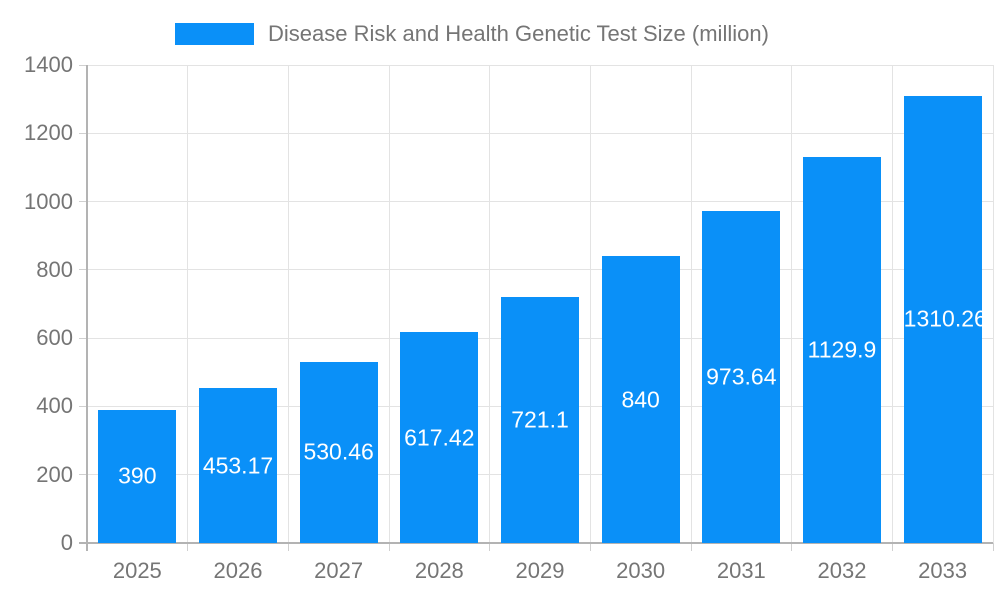 The image size is (1000, 600). I want to click on y-tick-label: 1400, so click(48, 64).